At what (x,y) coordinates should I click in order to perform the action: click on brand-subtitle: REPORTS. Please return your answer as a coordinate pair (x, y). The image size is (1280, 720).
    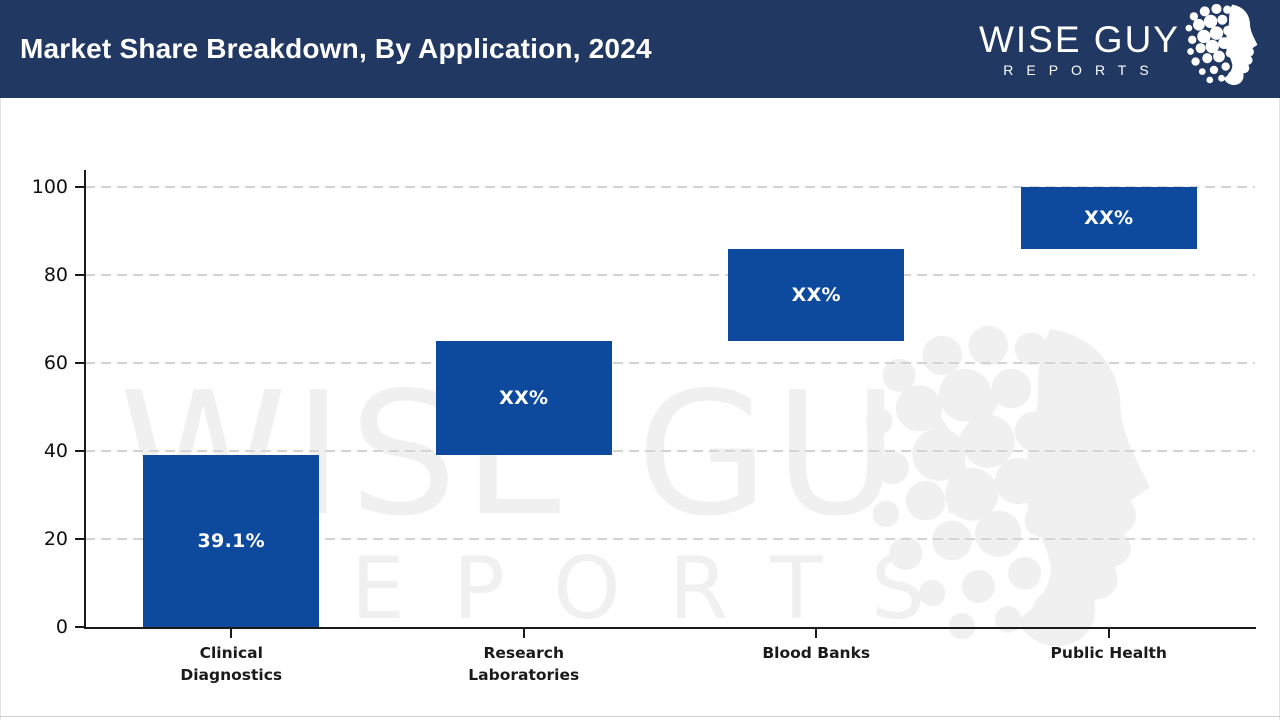
    Looking at the image, I should click on (1082, 69).